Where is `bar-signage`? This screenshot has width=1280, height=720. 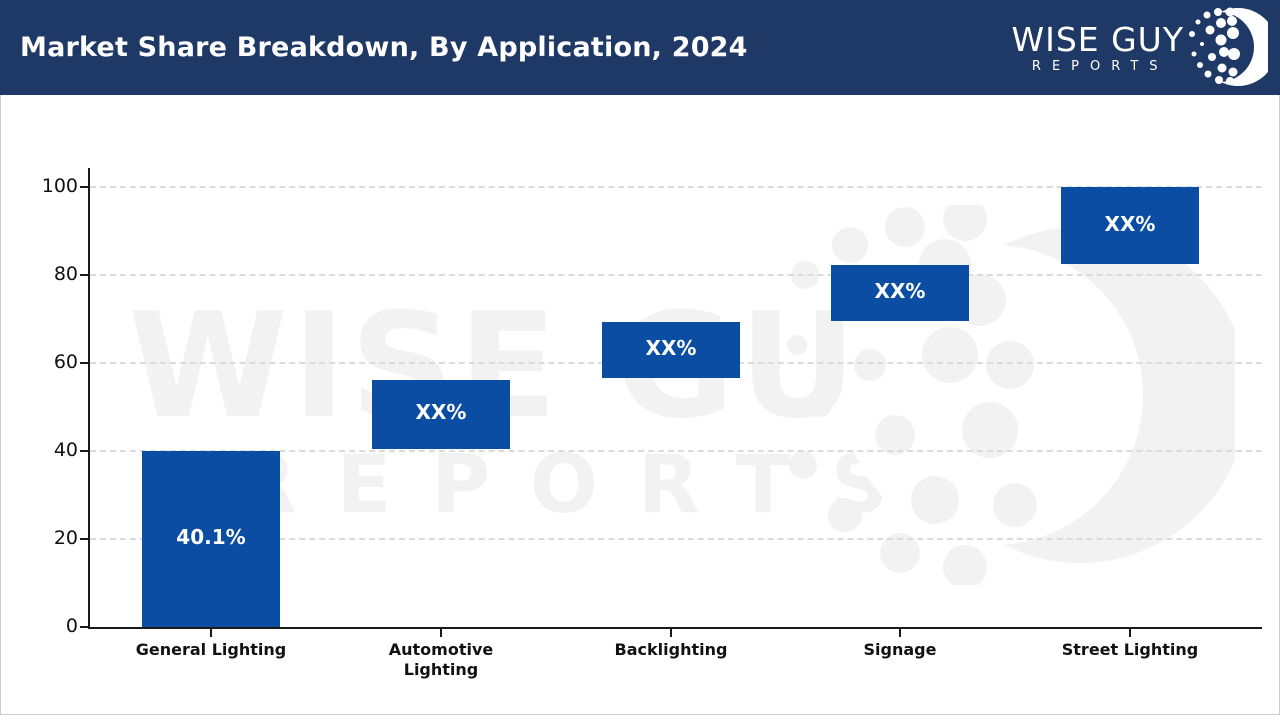
bar-signage is located at coordinates (900, 293).